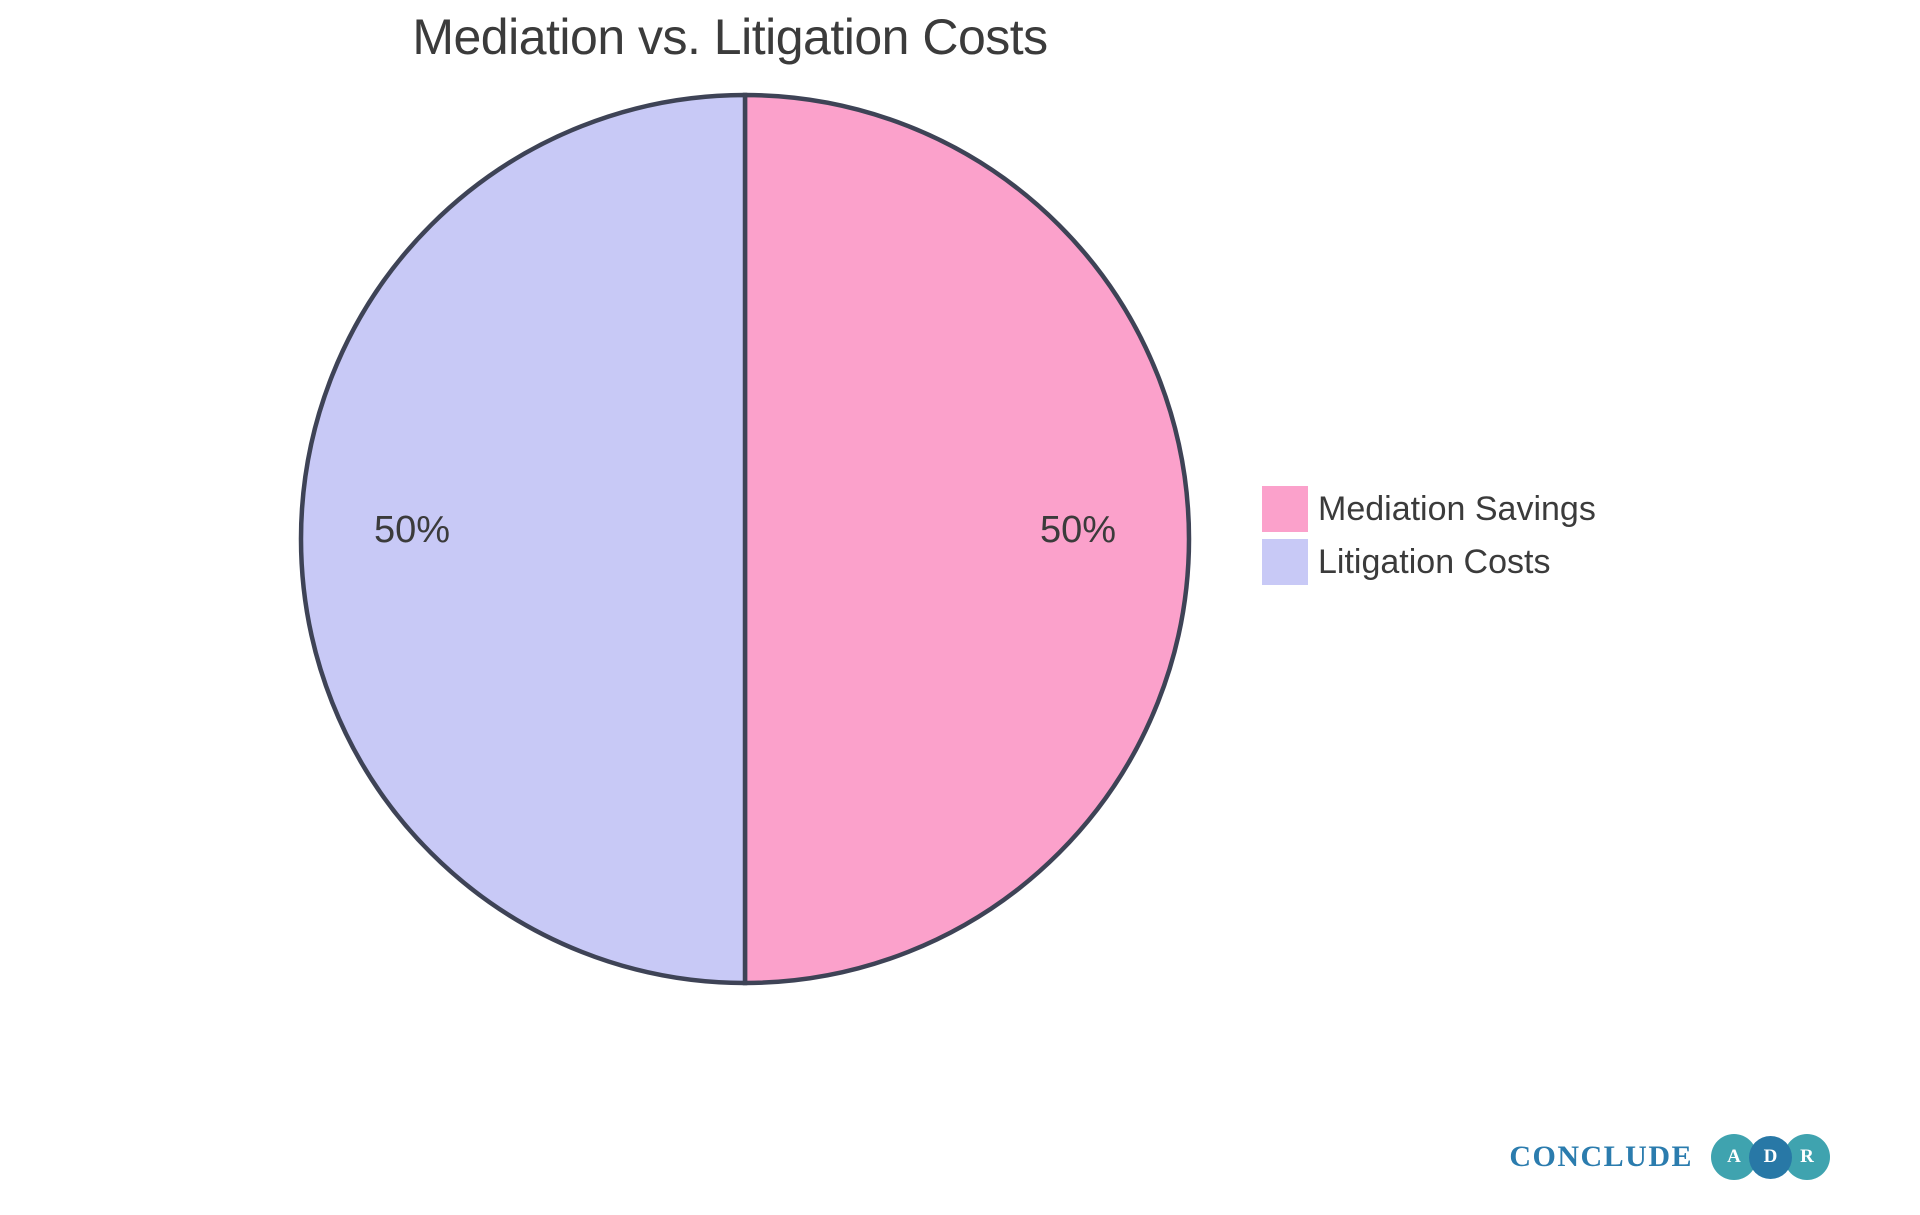 This screenshot has height=1215, width=1920. What do you see at coordinates (1457, 509) in the screenshot?
I see `legend-label-0: Mediation Savings` at bounding box center [1457, 509].